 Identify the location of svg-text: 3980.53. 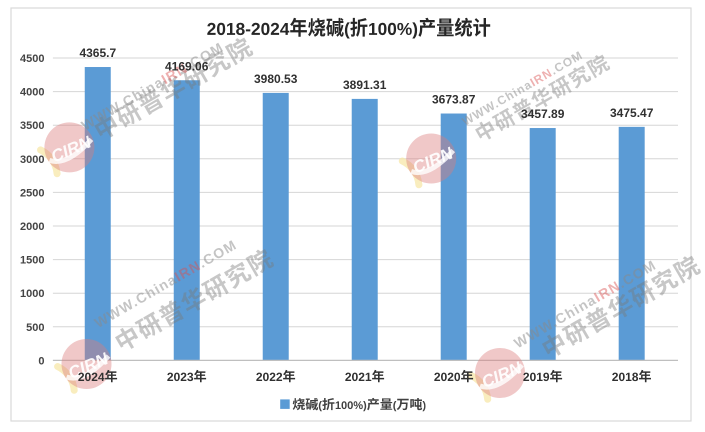
(276, 79).